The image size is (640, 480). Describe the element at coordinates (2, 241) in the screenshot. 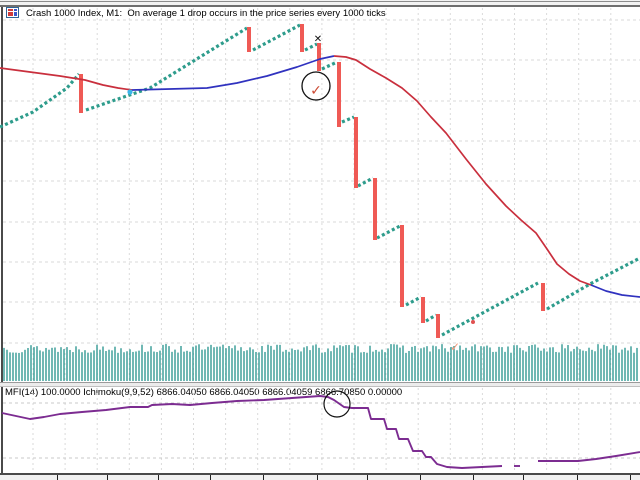

I see `window-left-border` at that location.